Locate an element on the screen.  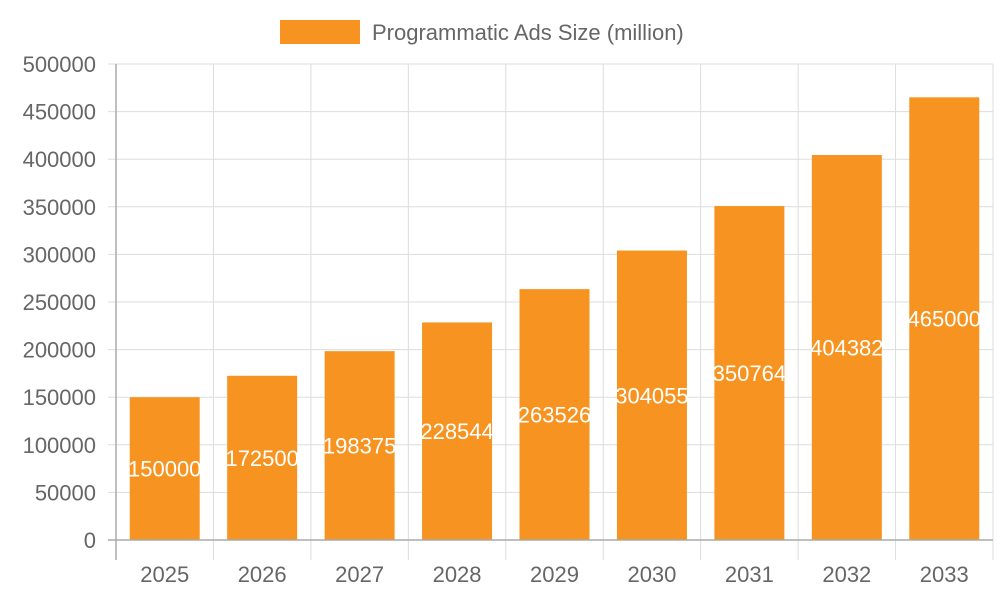
data-label: 150000 is located at coordinates (164, 469).